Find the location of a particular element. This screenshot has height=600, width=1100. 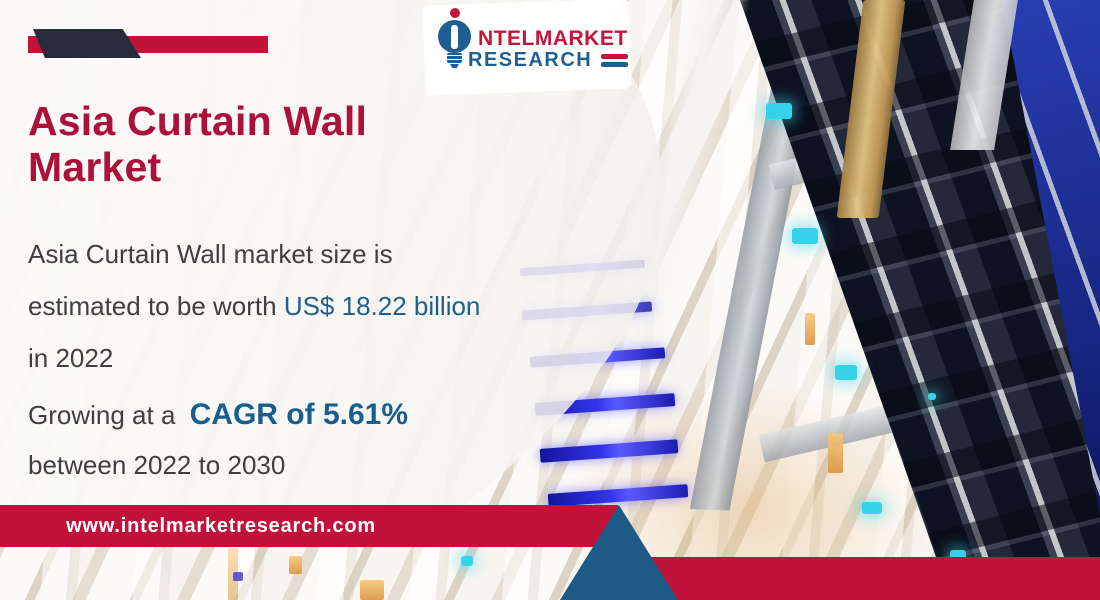

market-size-line3: in 2022 is located at coordinates (71, 358).